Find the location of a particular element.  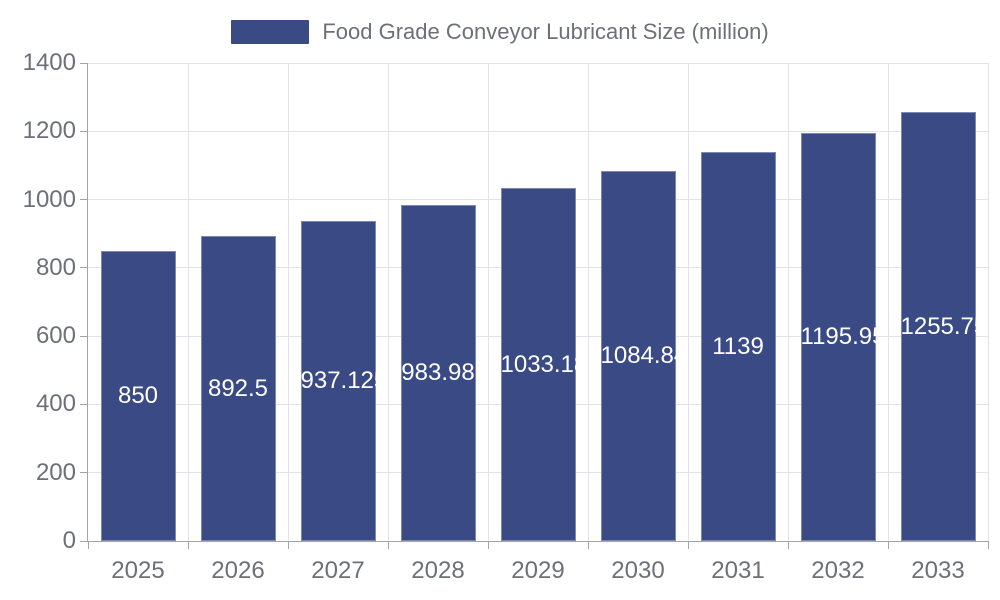

bar-value-label: 937.125 is located at coordinates (338, 381).